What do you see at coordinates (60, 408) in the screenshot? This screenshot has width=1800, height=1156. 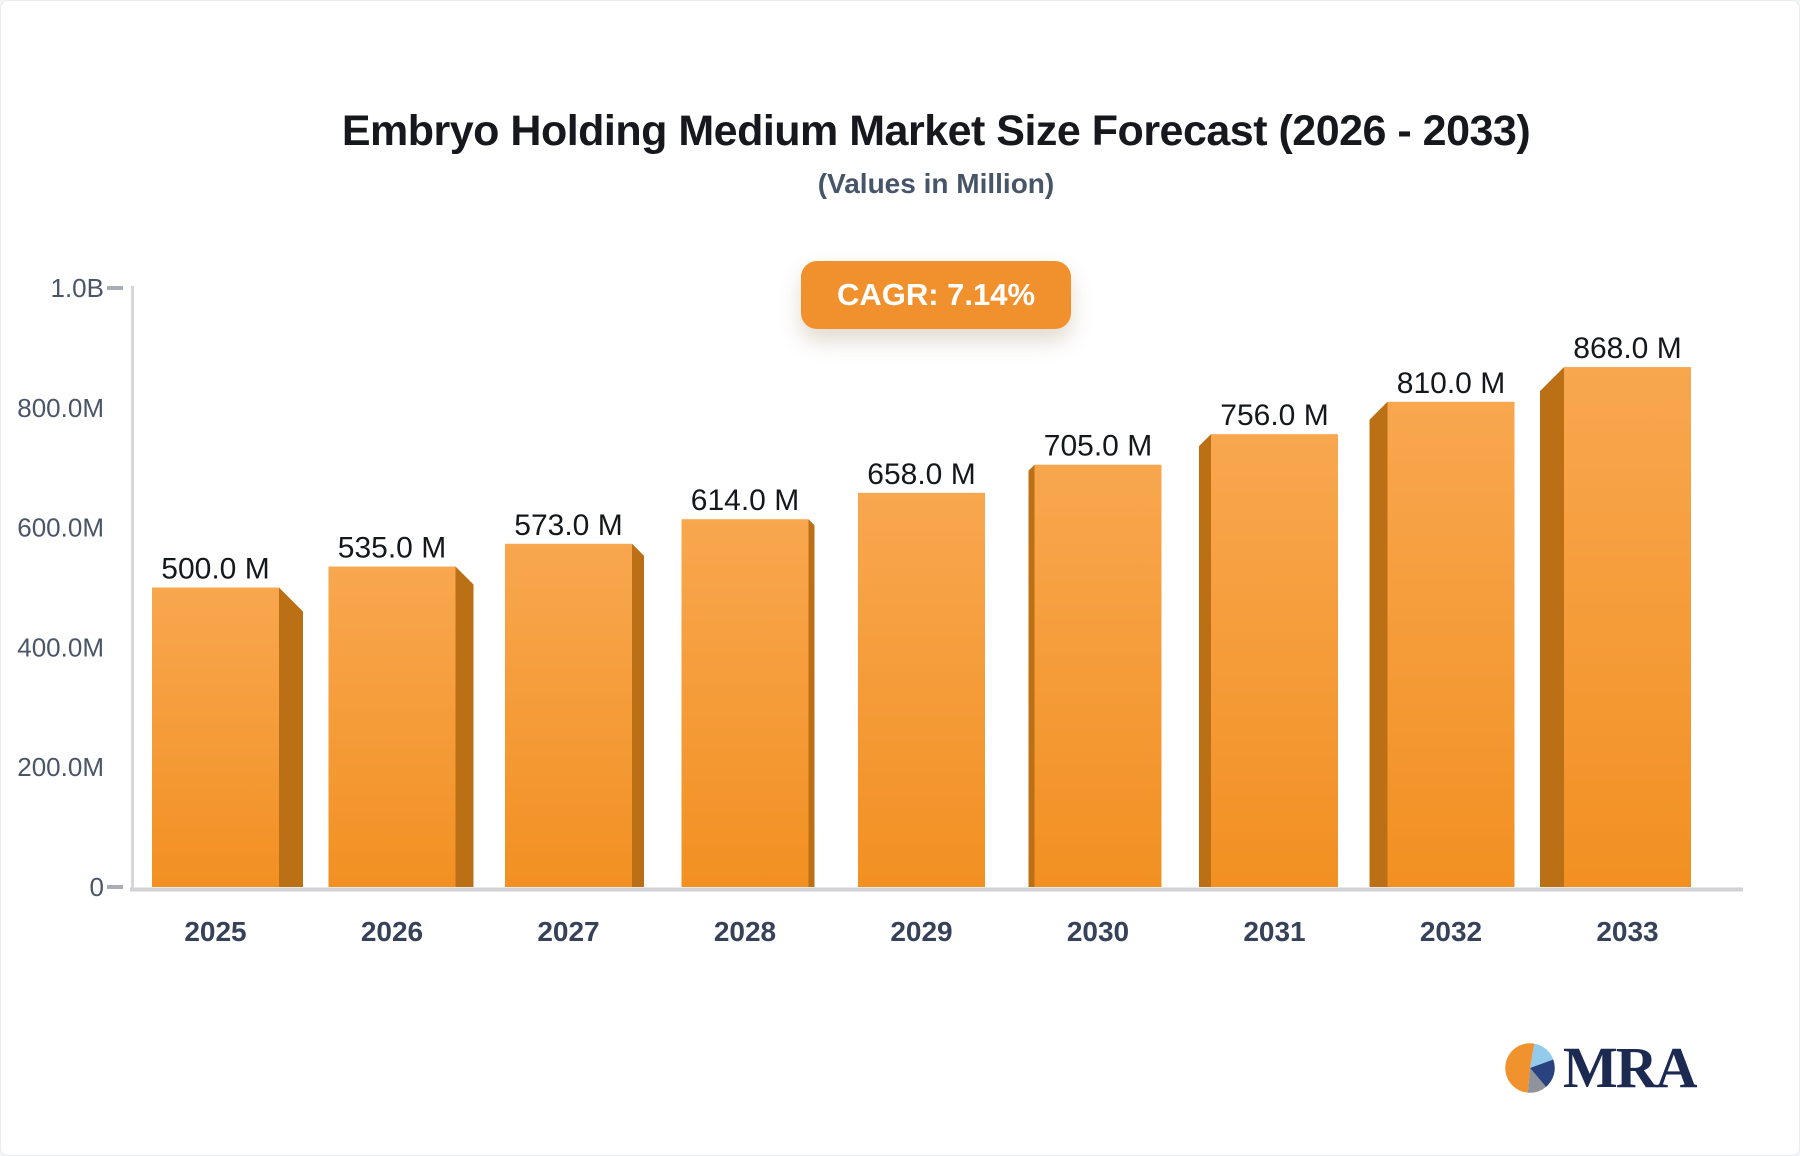 I see `ytick-label-800.0M: 800.0M` at bounding box center [60, 408].